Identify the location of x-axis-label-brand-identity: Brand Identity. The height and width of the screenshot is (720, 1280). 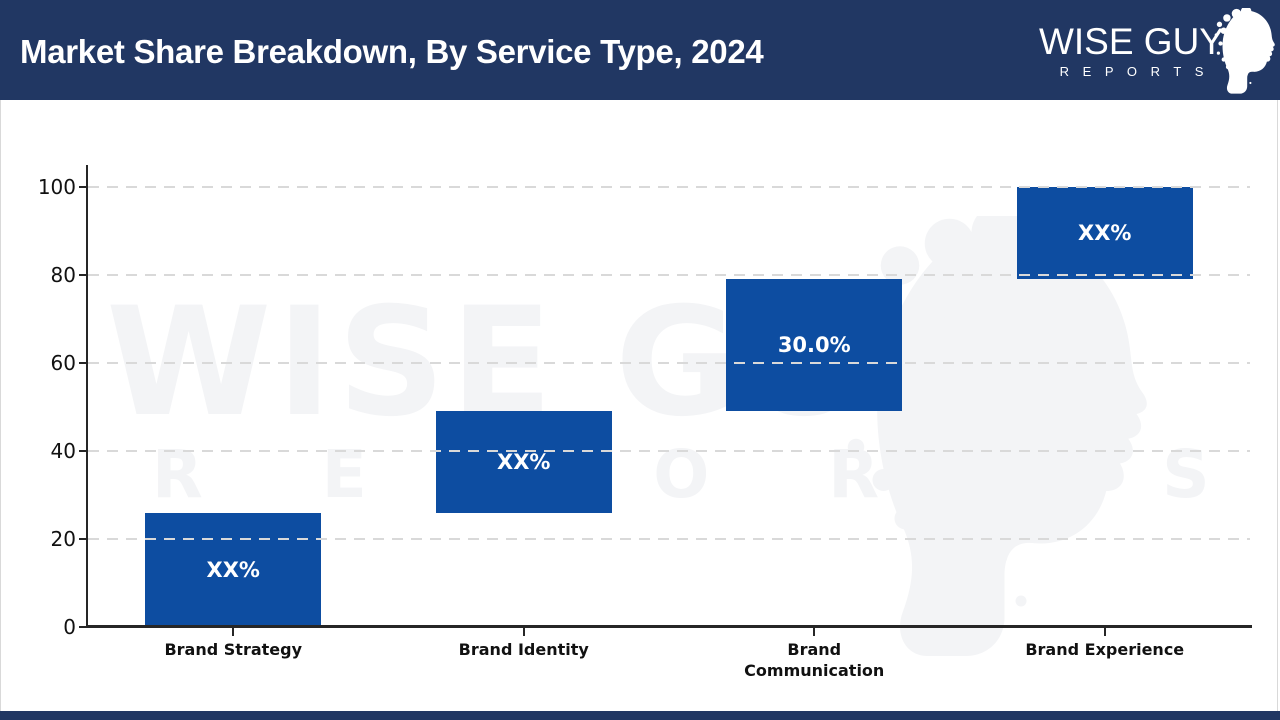
(523, 649).